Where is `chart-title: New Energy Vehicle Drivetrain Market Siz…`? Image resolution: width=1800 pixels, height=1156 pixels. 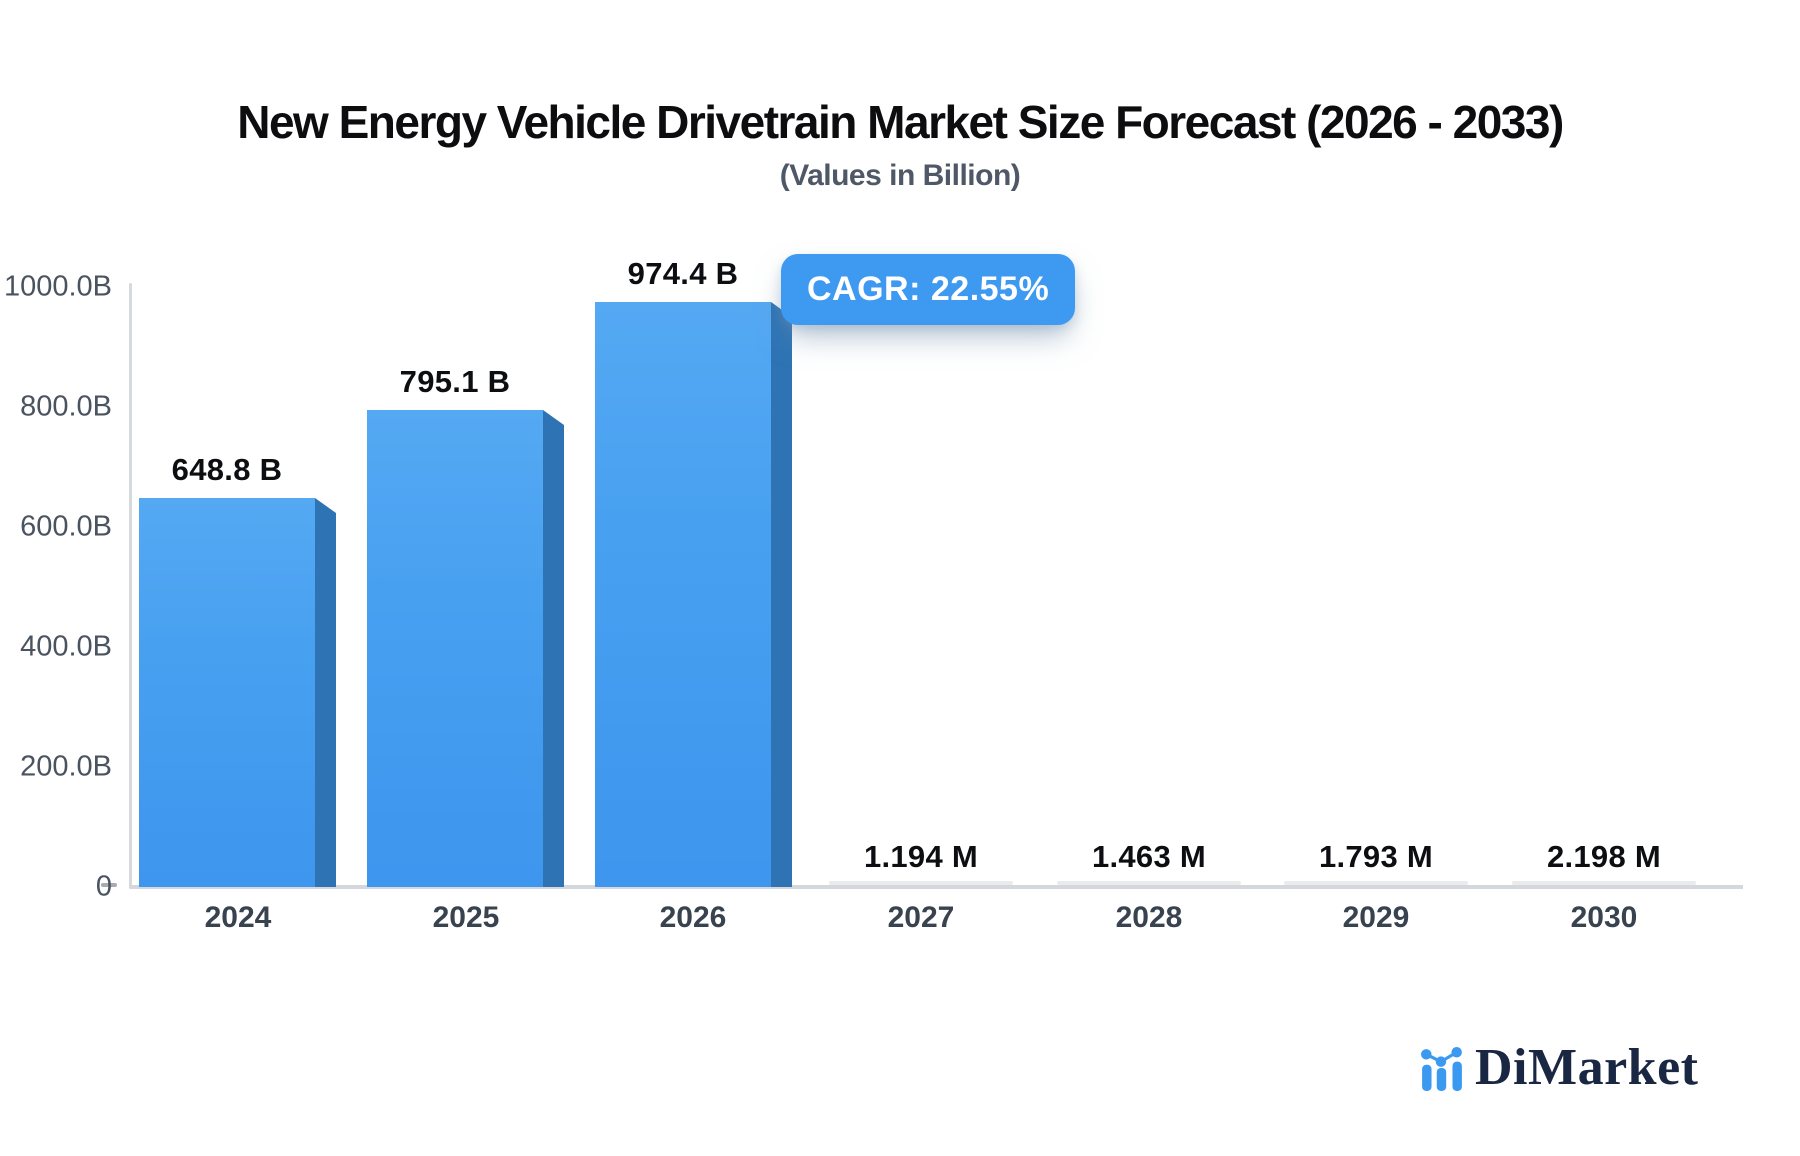
chart-title: New Energy Vehicle Drivetrain Market Siz… is located at coordinates (900, 122).